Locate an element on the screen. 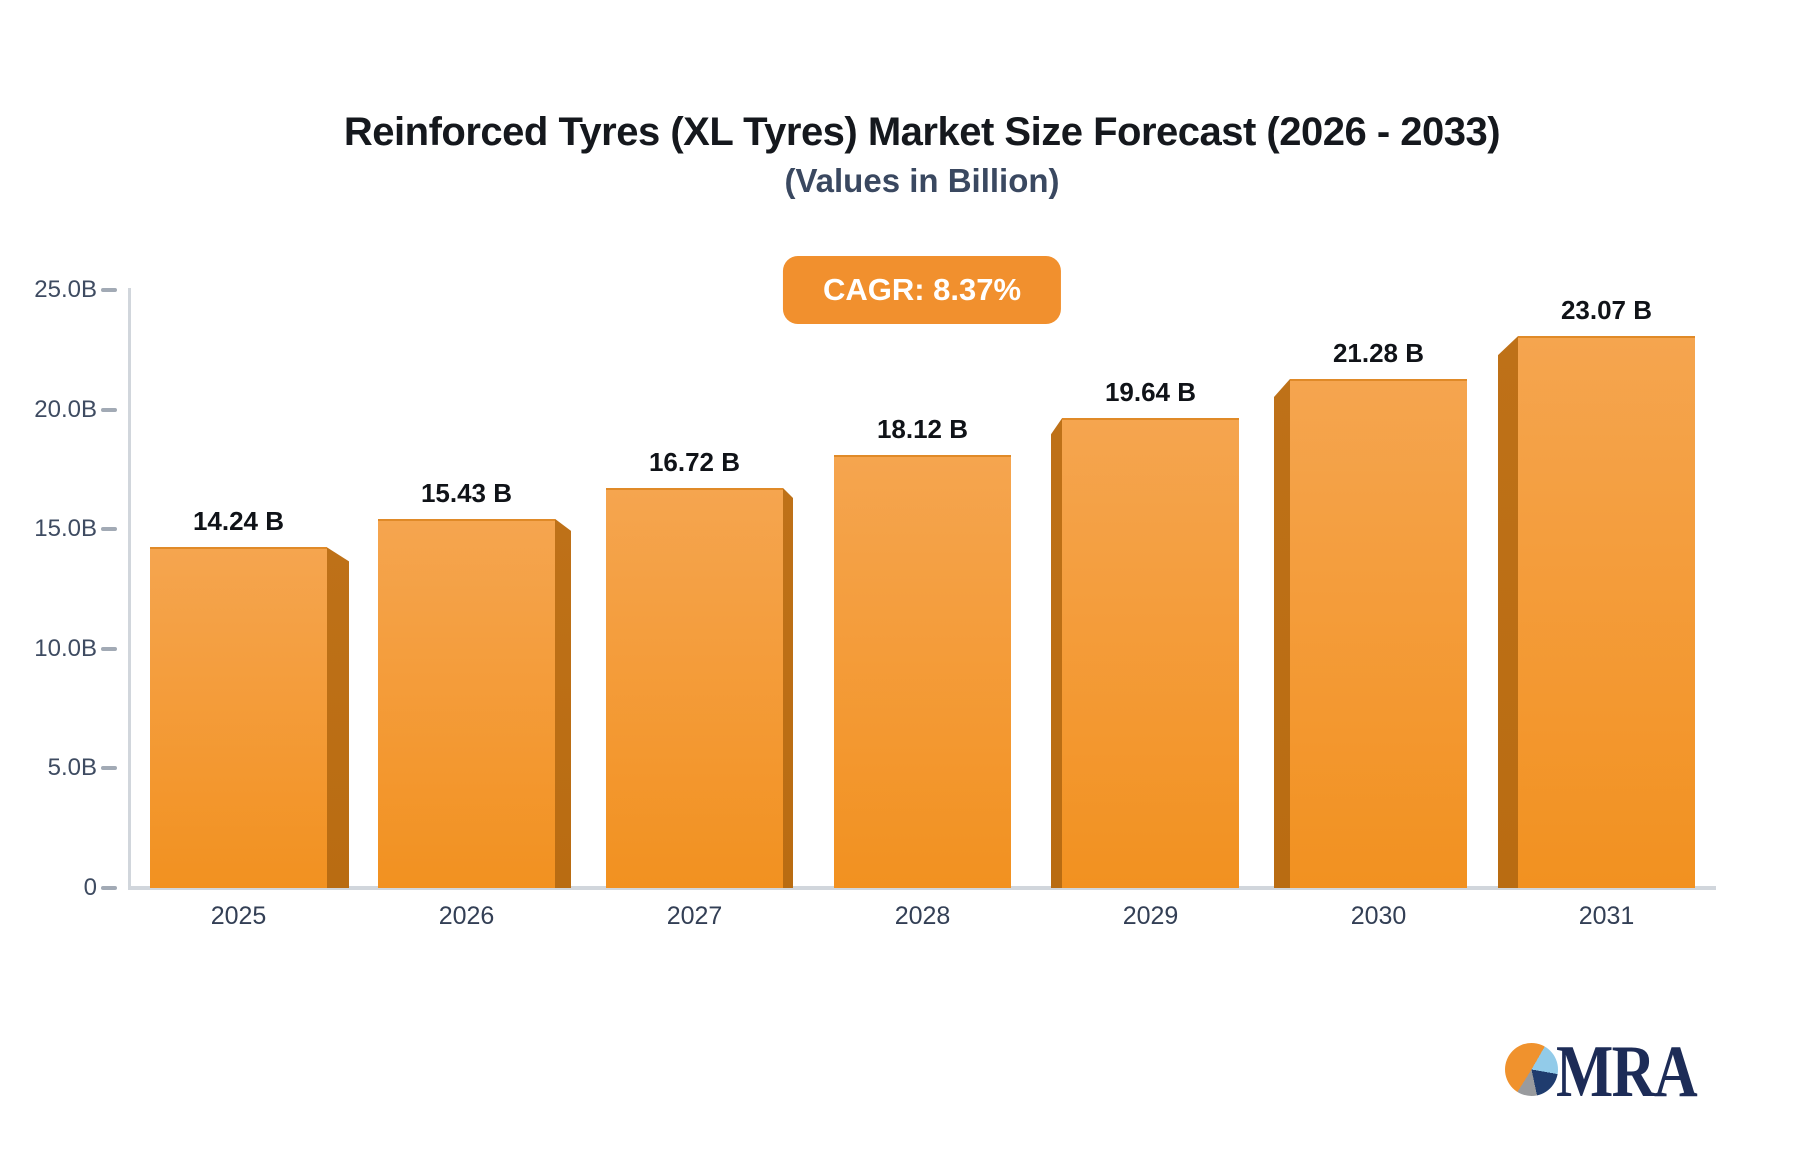 This screenshot has width=1800, height=1156. y-tick-label: 15.0B is located at coordinates (65, 529).